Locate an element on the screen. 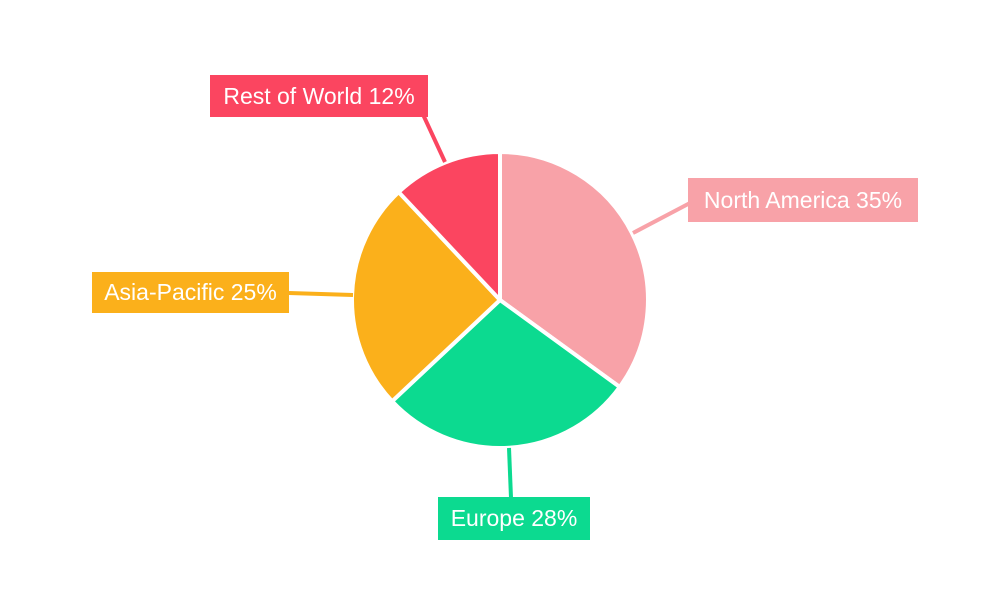 Image resolution: width=1000 pixels, height=600 pixels. leader-line-north-america is located at coordinates (661, 218).